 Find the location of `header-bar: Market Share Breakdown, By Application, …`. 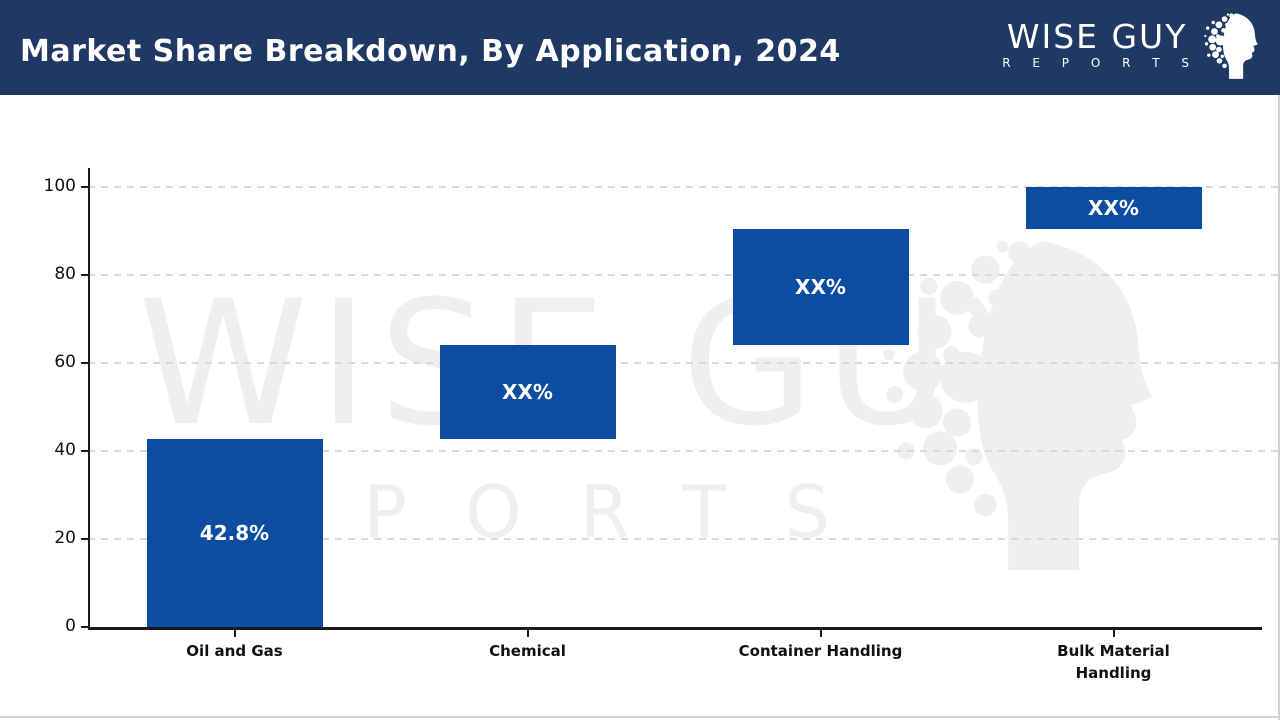

header-bar: Market Share Breakdown, By Application, … is located at coordinates (640, 47).